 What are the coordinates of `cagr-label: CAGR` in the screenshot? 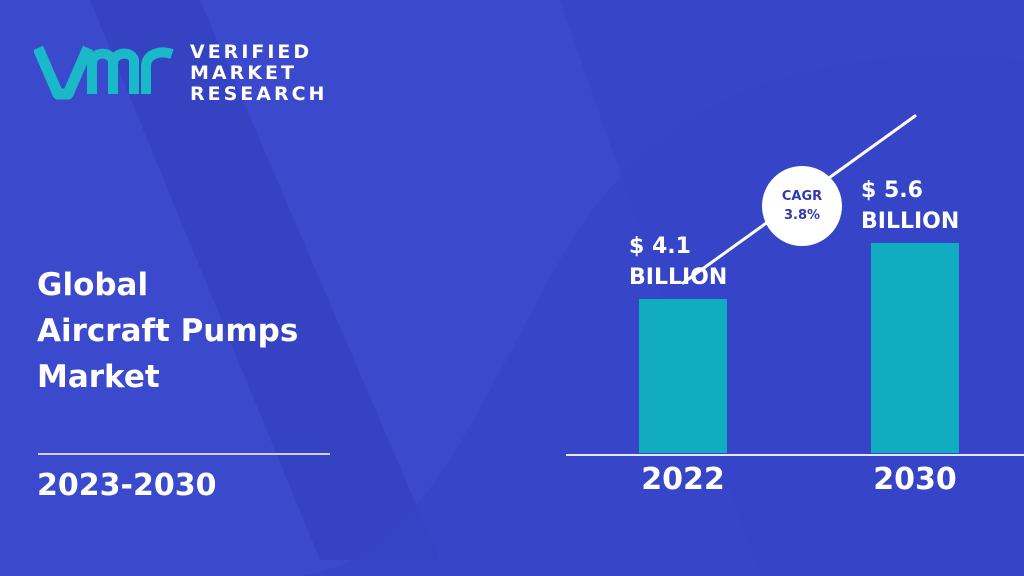 It's located at (802, 196).